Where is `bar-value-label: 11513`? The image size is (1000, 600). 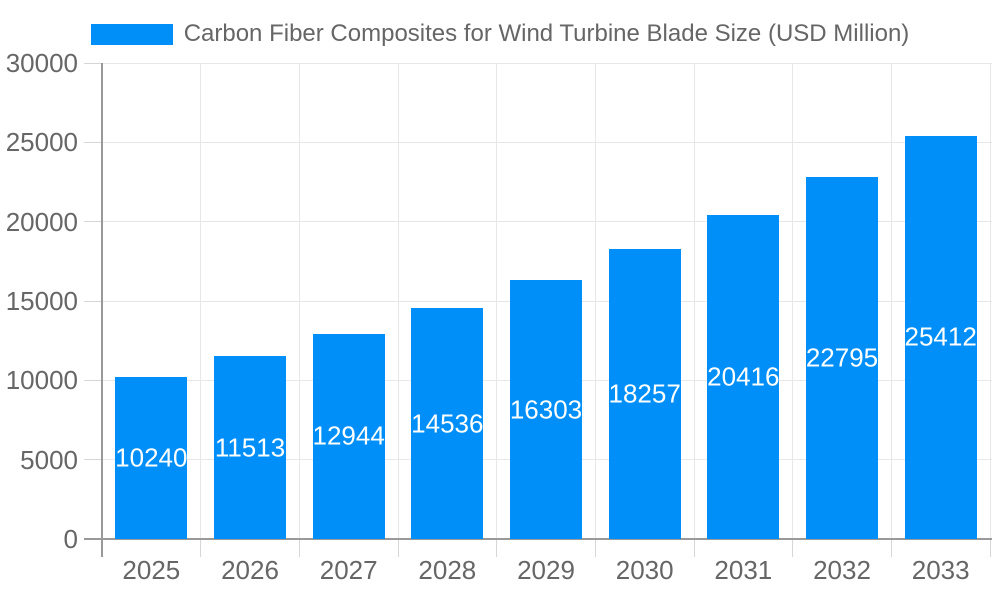 bar-value-label: 11513 is located at coordinates (250, 447).